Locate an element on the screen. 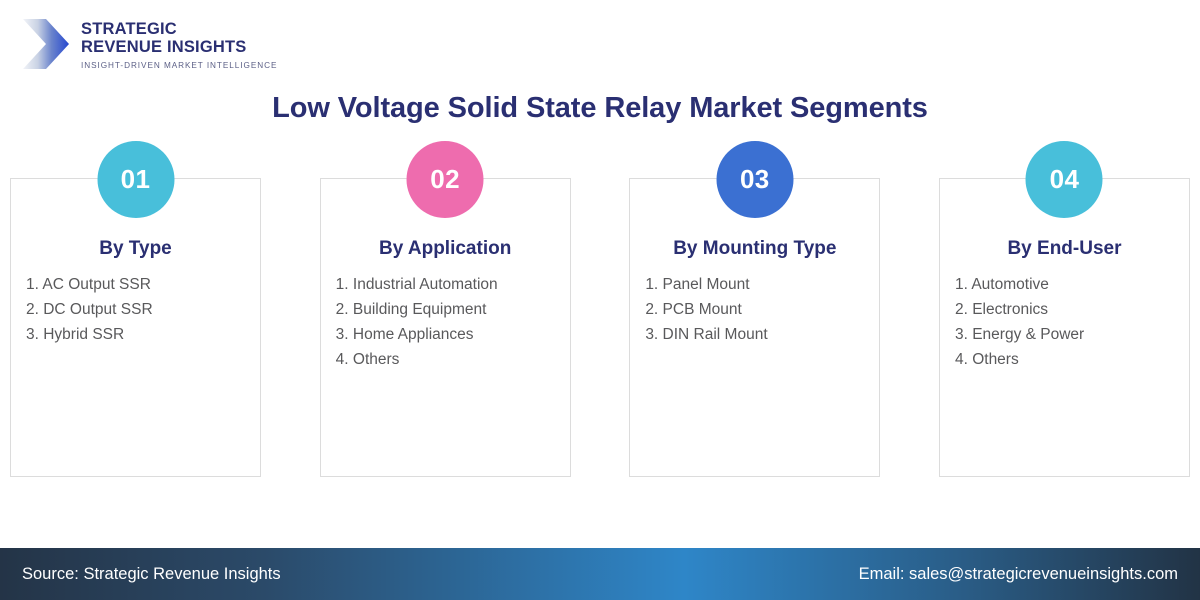 This screenshot has height=600, width=1200. list-item: 3. Home Appliances is located at coordinates (404, 334).